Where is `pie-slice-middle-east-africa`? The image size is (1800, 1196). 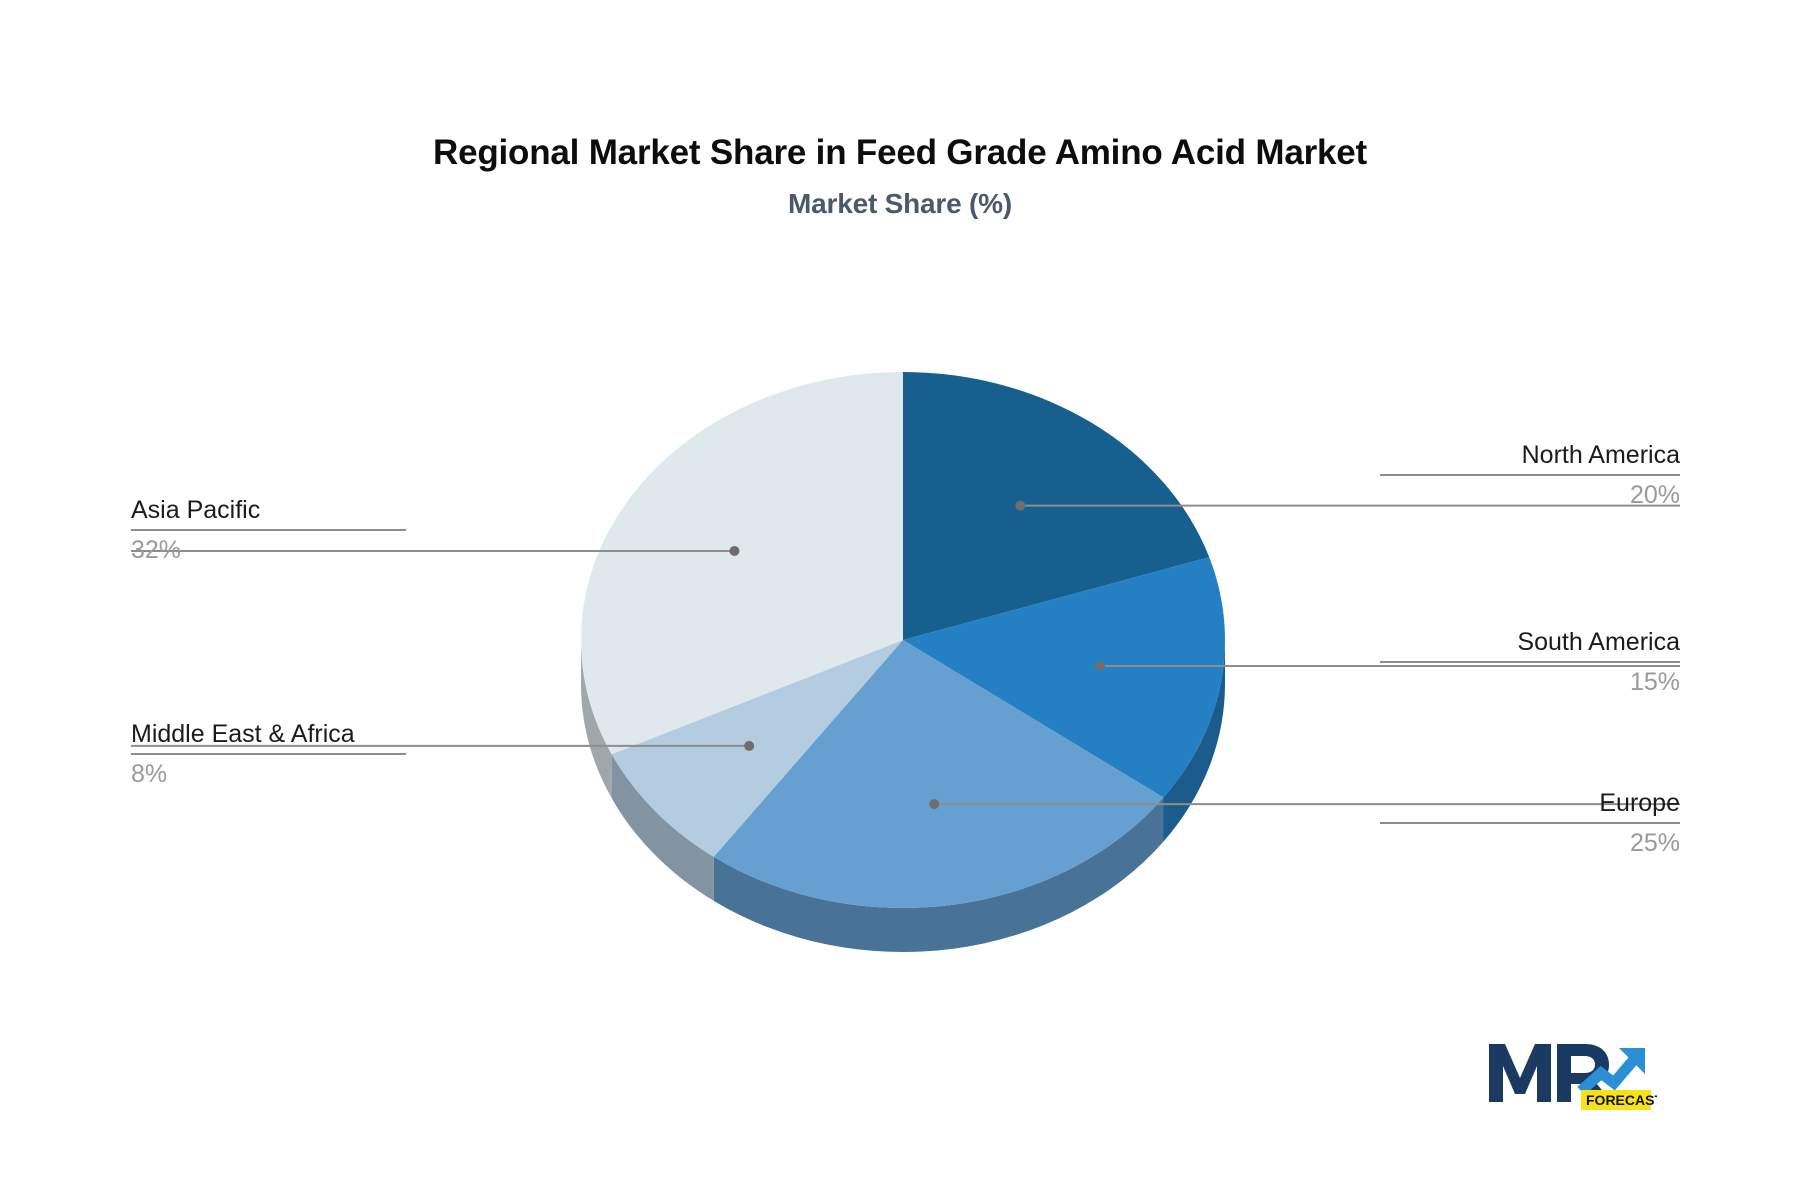 pie-slice-middle-east-africa is located at coordinates (757, 748).